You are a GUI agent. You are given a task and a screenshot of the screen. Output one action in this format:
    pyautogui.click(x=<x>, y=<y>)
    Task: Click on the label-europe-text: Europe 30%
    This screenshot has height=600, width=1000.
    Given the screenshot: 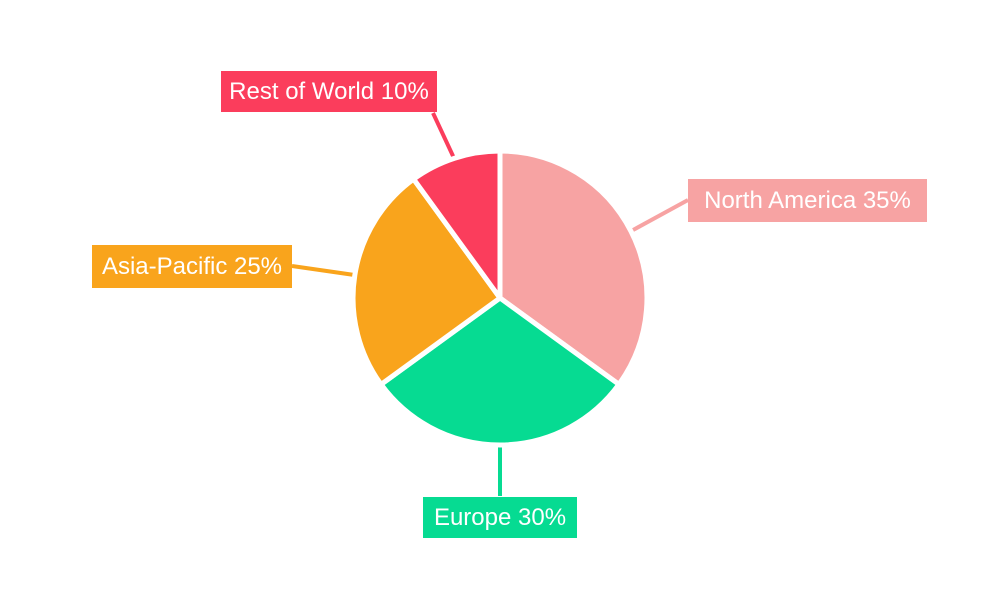 What is the action you would take?
    pyautogui.click(x=500, y=517)
    